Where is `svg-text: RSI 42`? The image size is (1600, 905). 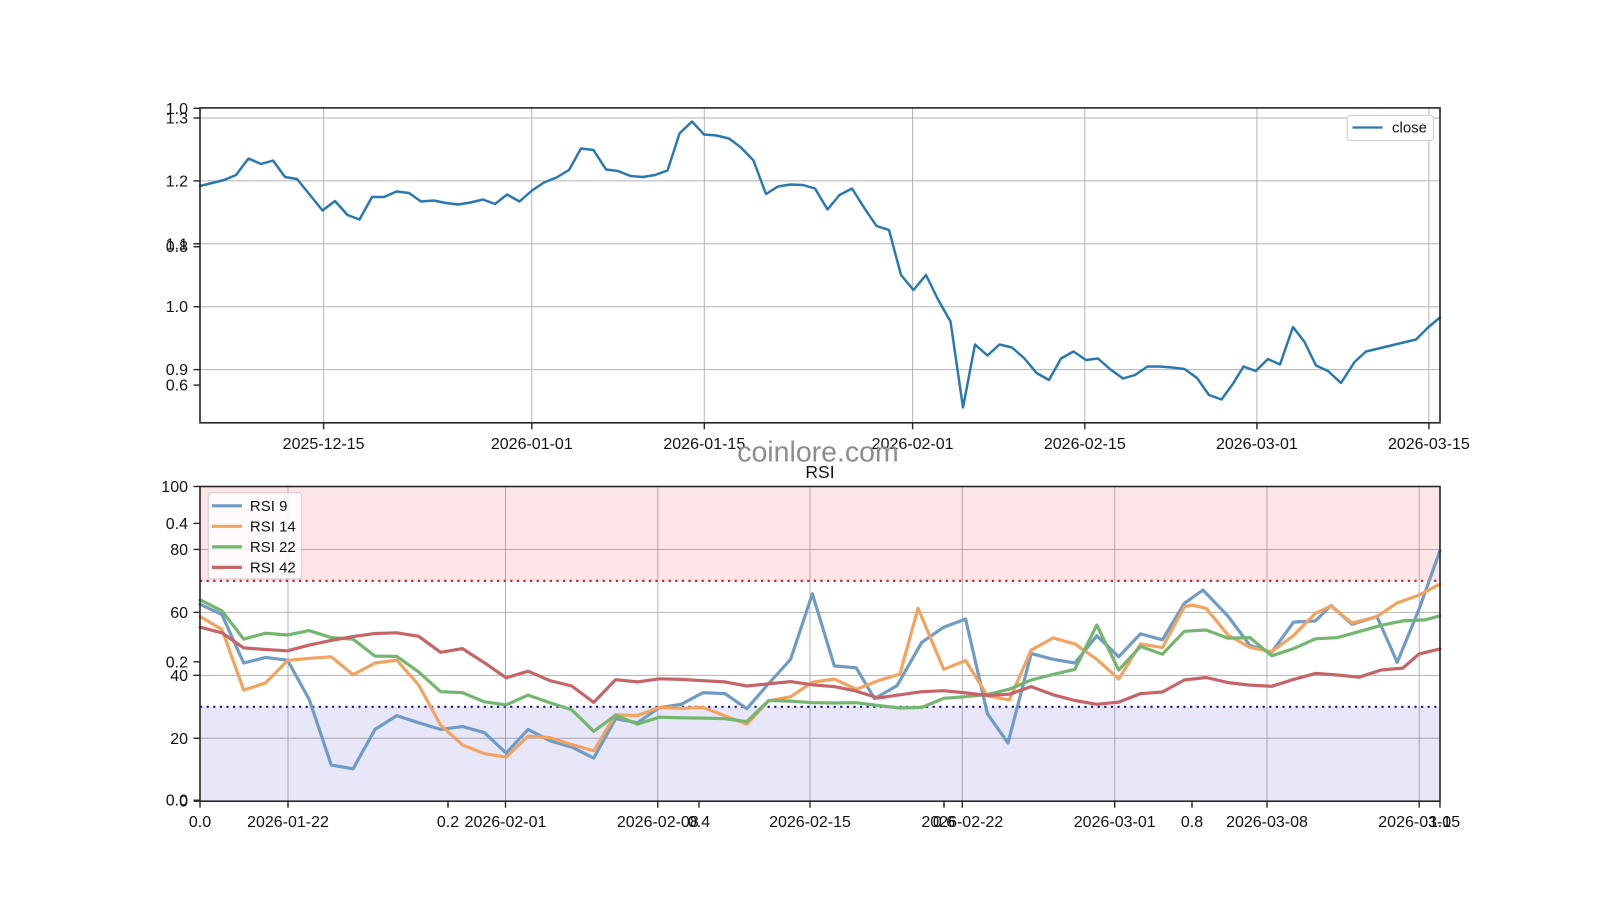 svg-text: RSI 42 is located at coordinates (273, 568).